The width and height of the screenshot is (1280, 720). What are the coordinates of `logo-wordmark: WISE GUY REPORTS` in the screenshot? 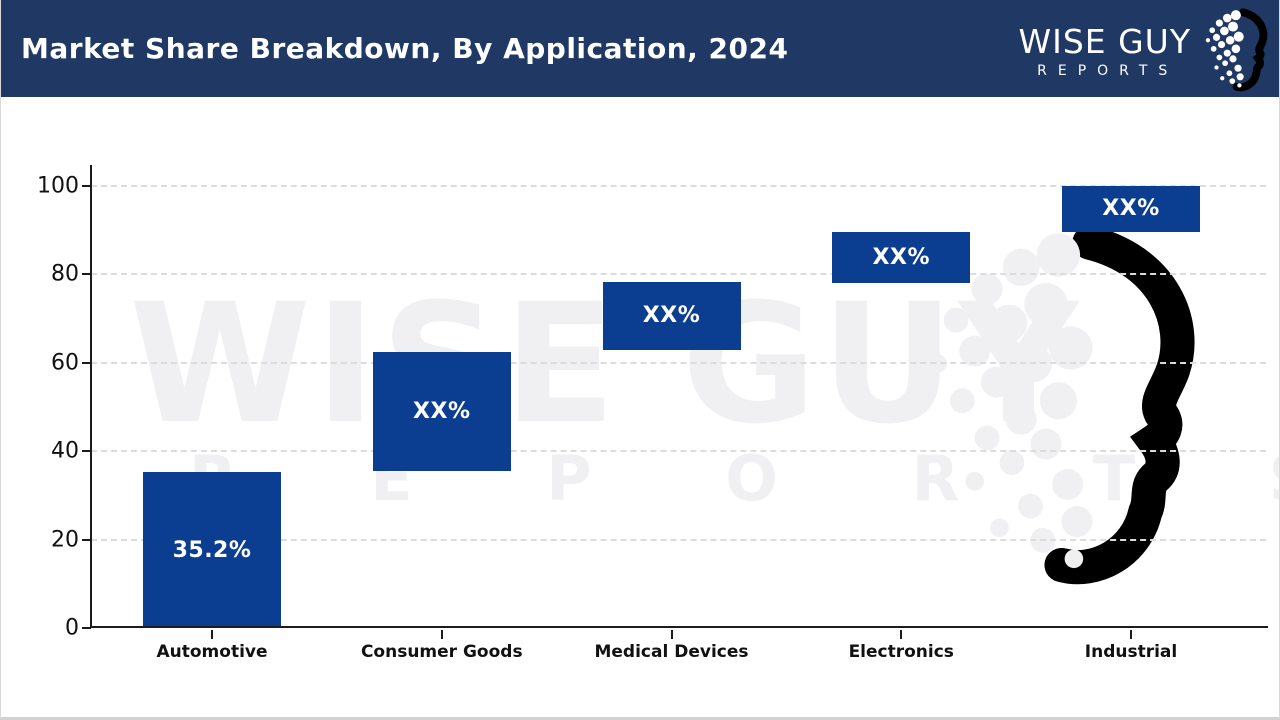 It's located at (1104, 51).